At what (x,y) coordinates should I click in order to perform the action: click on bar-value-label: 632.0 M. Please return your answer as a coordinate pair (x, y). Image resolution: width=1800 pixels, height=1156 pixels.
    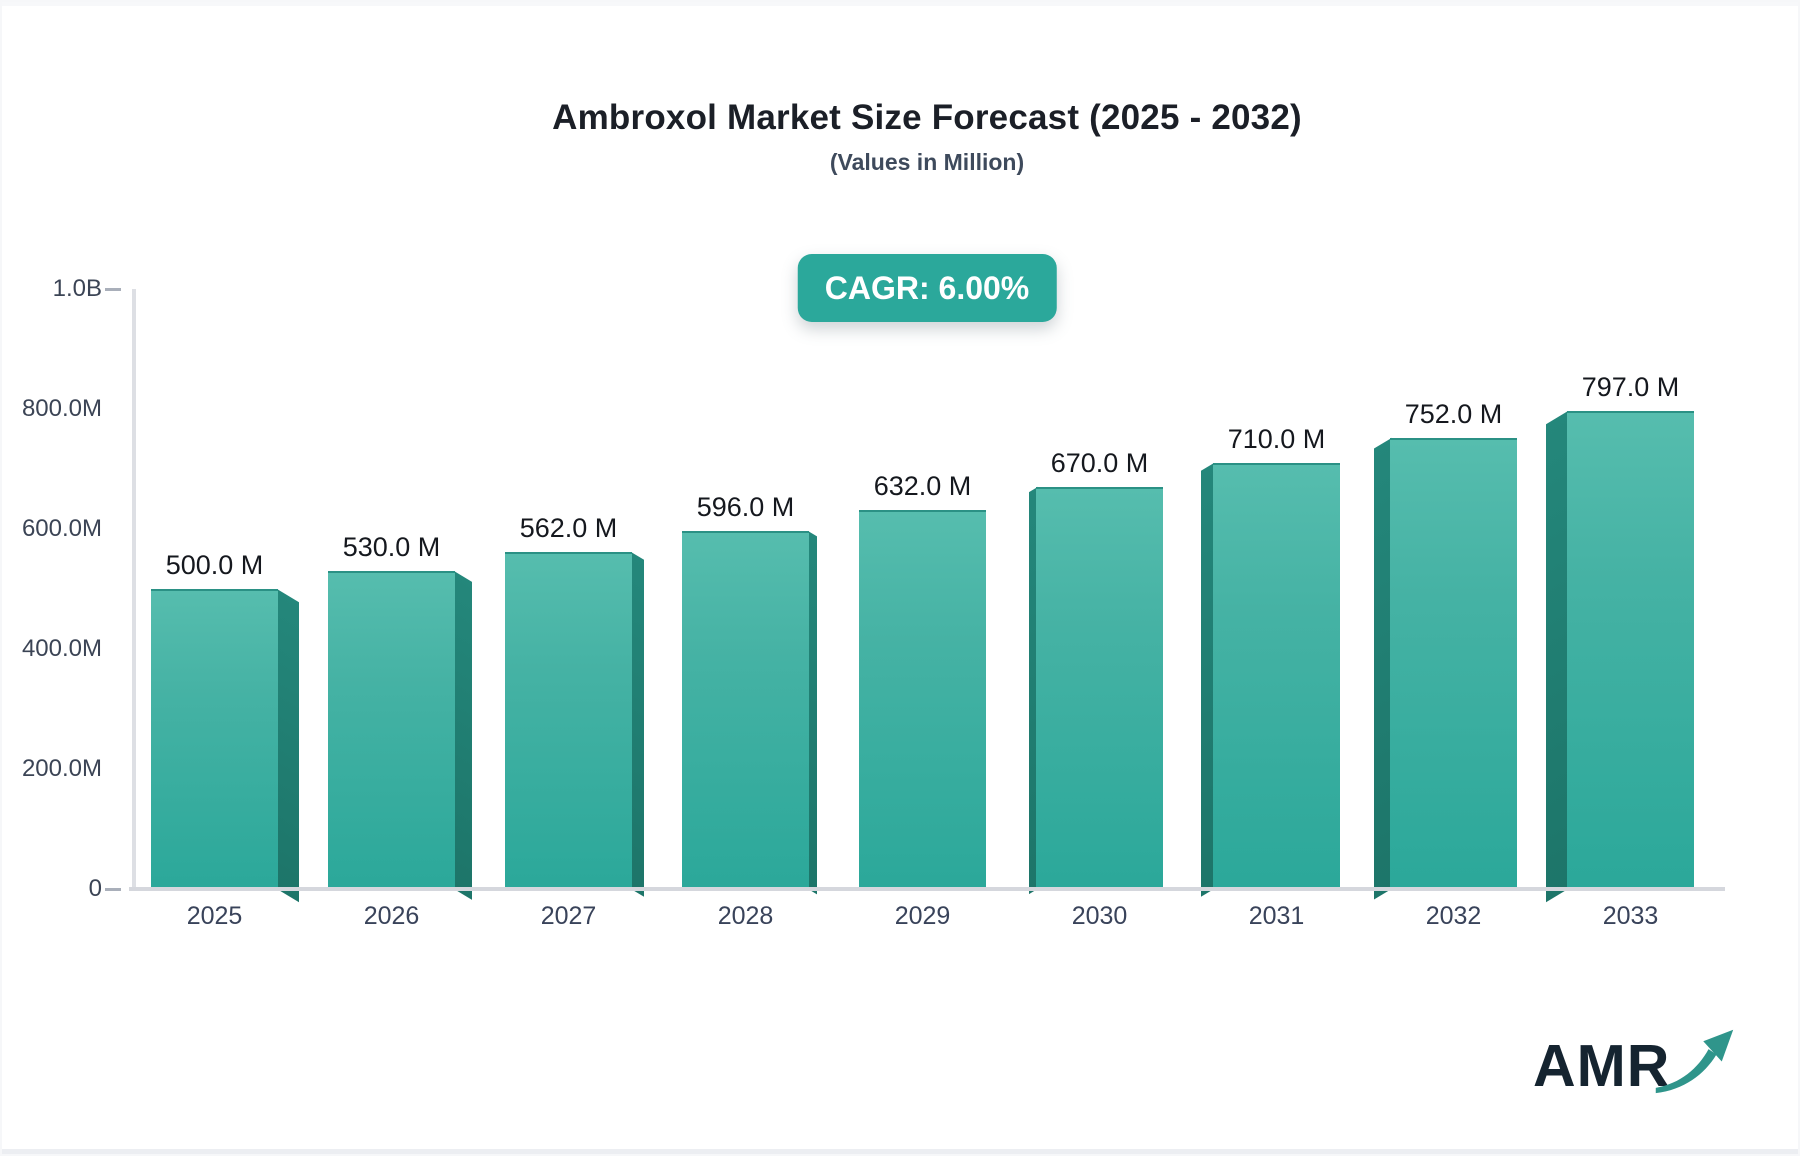
    Looking at the image, I should click on (922, 485).